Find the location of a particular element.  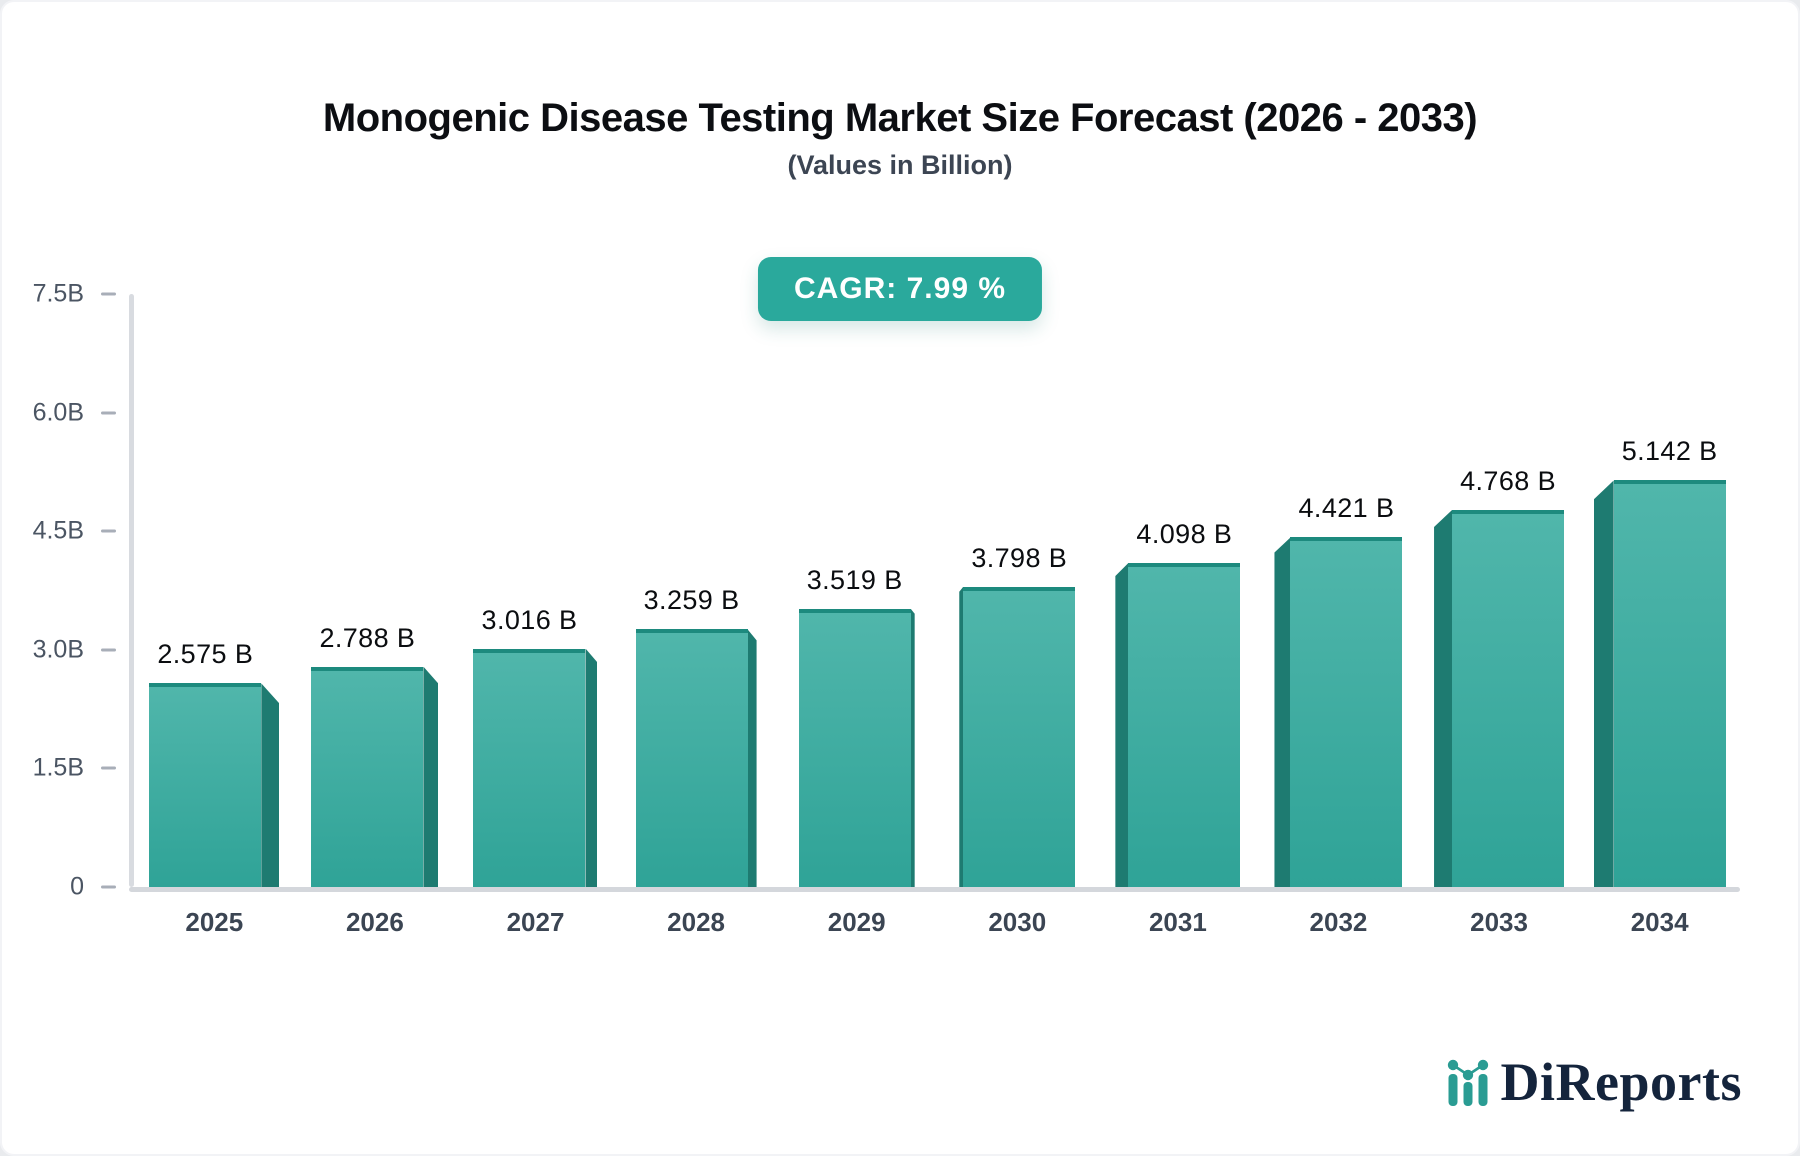

bar-slot: 2.788 B is located at coordinates (375, 755).